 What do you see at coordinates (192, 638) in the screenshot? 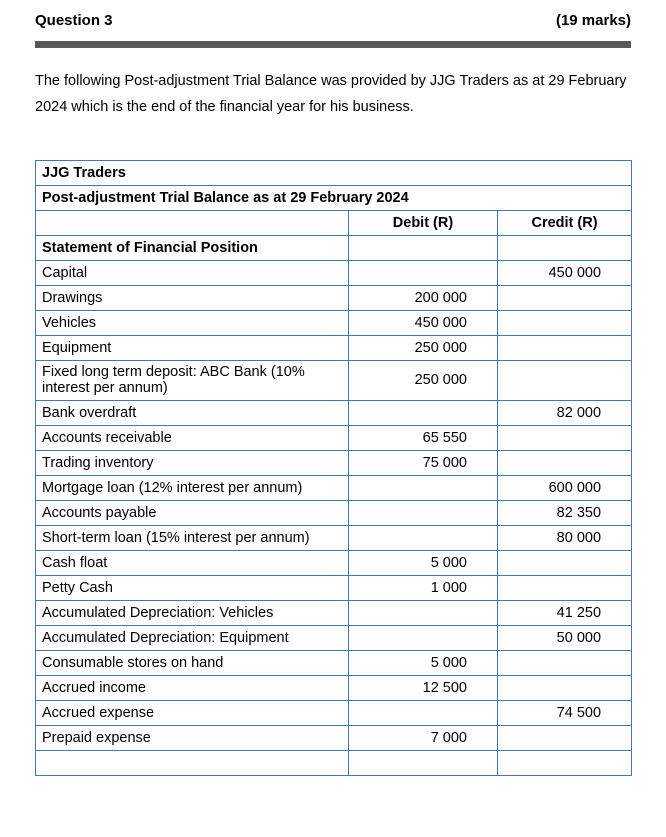
I see `account-name-cell: Accumulated Depreciation: Equipment` at bounding box center [192, 638].